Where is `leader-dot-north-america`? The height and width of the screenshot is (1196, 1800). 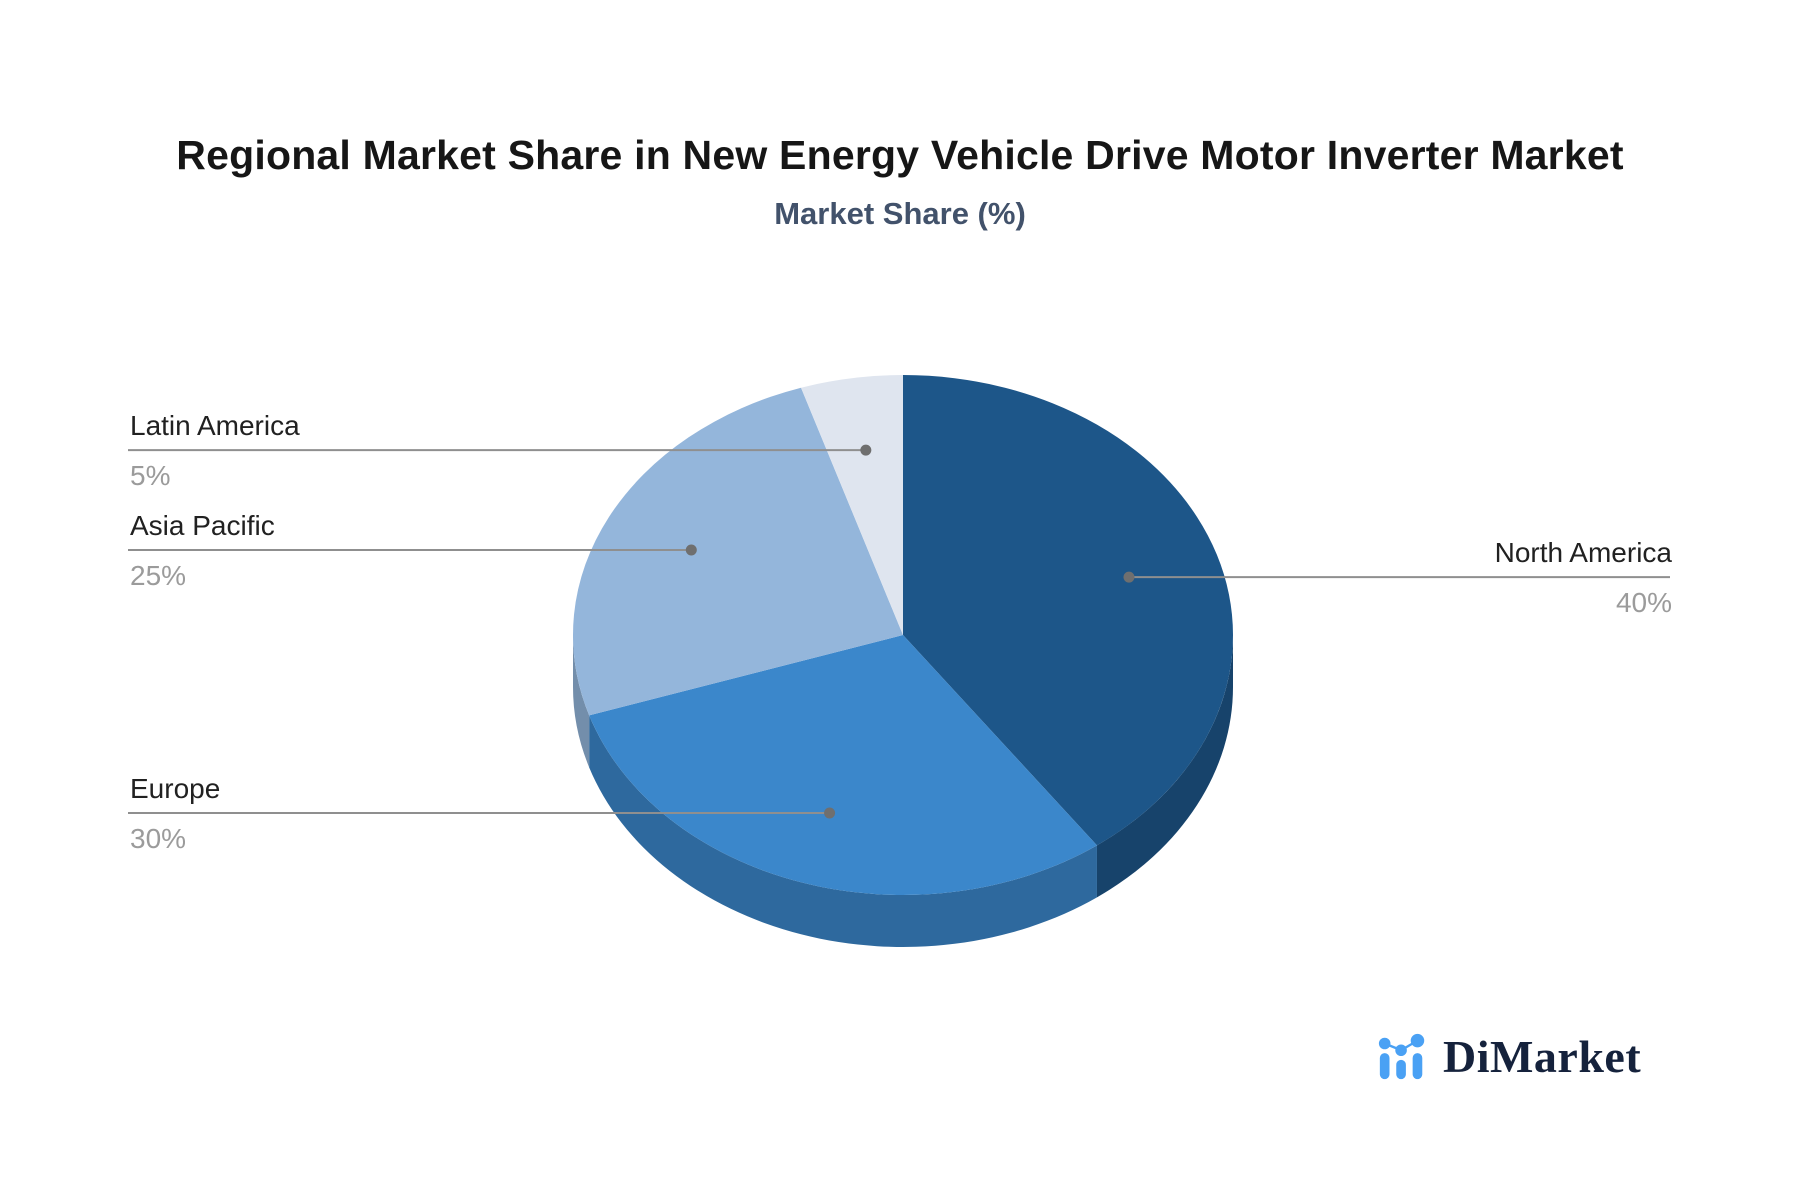
leader-dot-north-america is located at coordinates (1129, 577).